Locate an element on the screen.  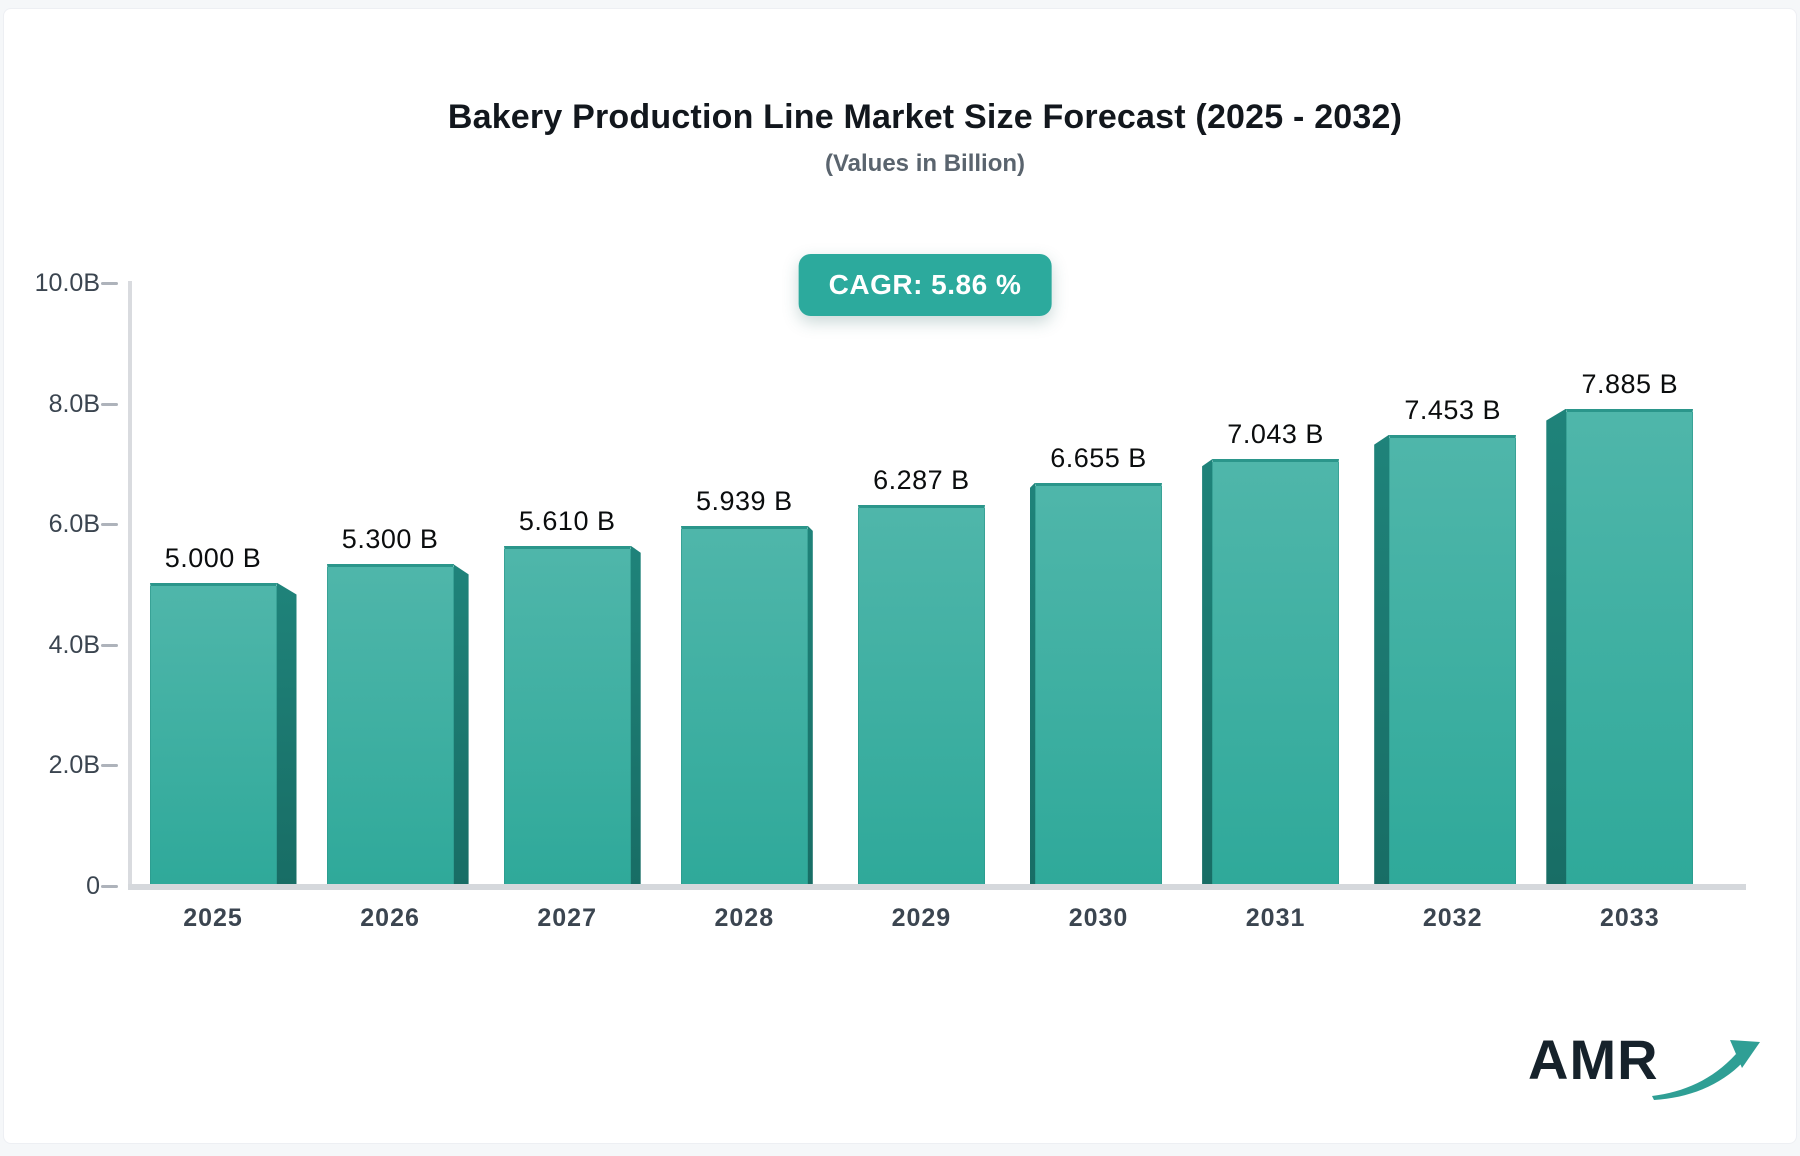
y-axis-tick-label: 4.0B is located at coordinates (74, 644).